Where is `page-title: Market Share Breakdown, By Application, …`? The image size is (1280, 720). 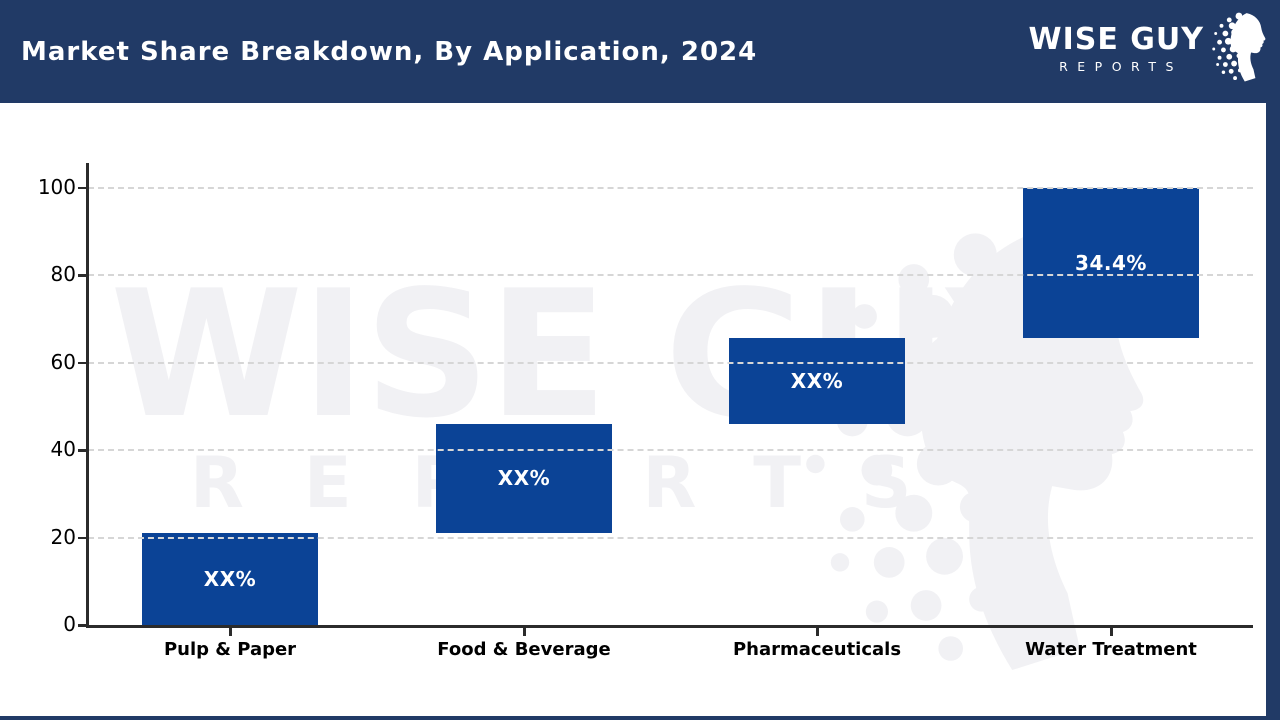
page-title: Market Share Breakdown, By Application, … is located at coordinates (389, 51).